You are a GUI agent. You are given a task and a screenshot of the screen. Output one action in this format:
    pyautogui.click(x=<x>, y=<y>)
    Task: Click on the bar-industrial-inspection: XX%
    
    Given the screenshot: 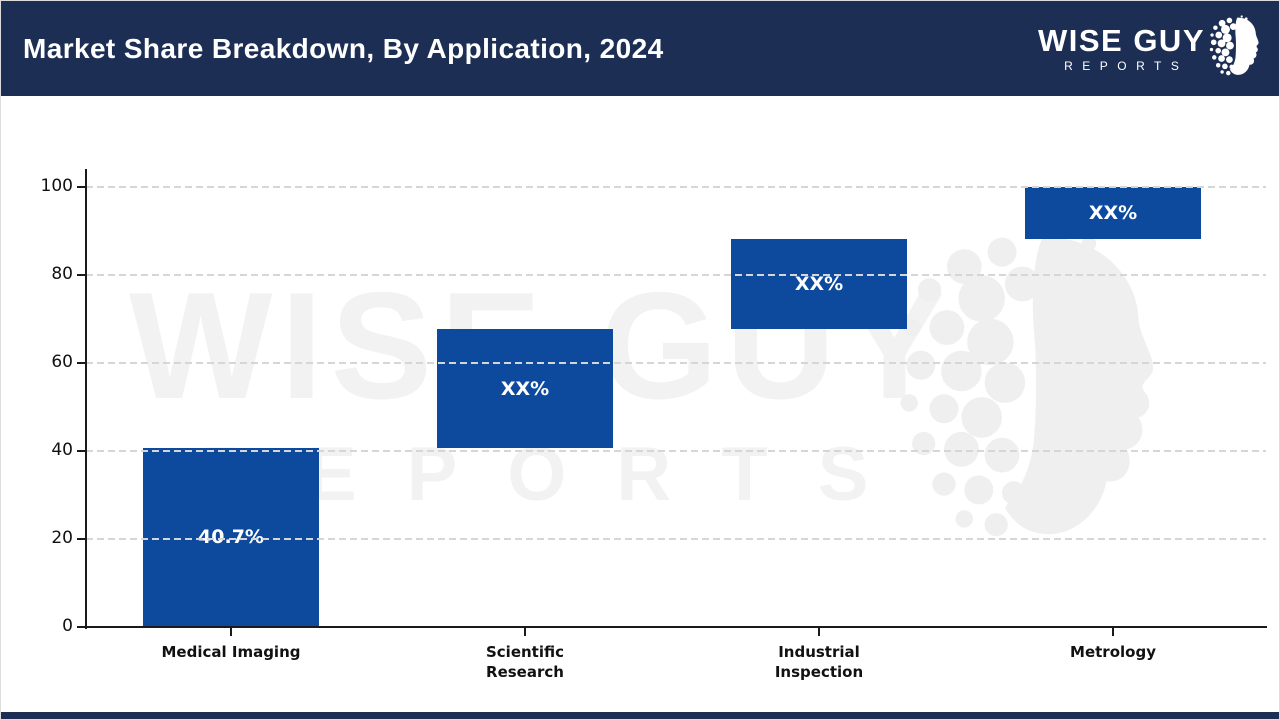 What is the action you would take?
    pyautogui.click(x=819, y=284)
    